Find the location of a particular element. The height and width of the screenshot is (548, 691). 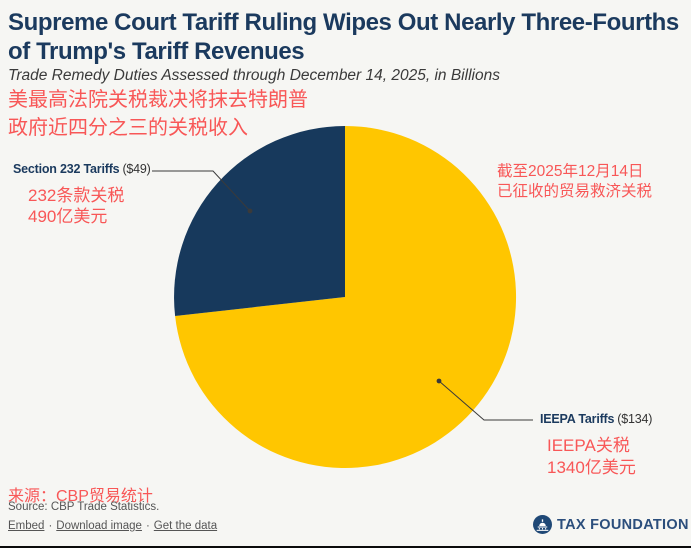

label-section-232: Section 232 Tariffs ($49) is located at coordinates (82, 169).